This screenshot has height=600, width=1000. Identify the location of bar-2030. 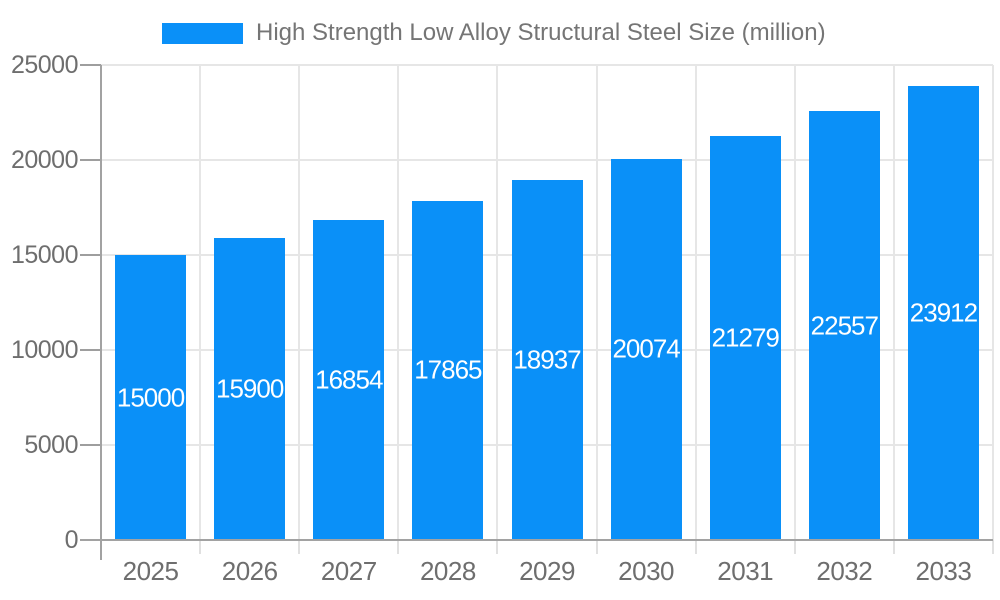
(646, 349).